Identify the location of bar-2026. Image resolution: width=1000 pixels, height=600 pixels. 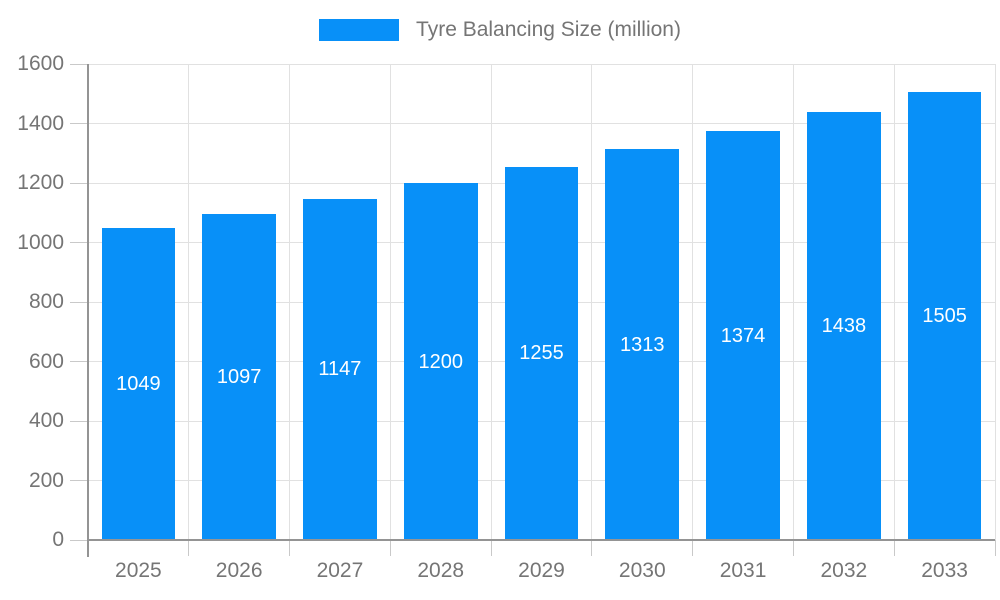
(239, 376).